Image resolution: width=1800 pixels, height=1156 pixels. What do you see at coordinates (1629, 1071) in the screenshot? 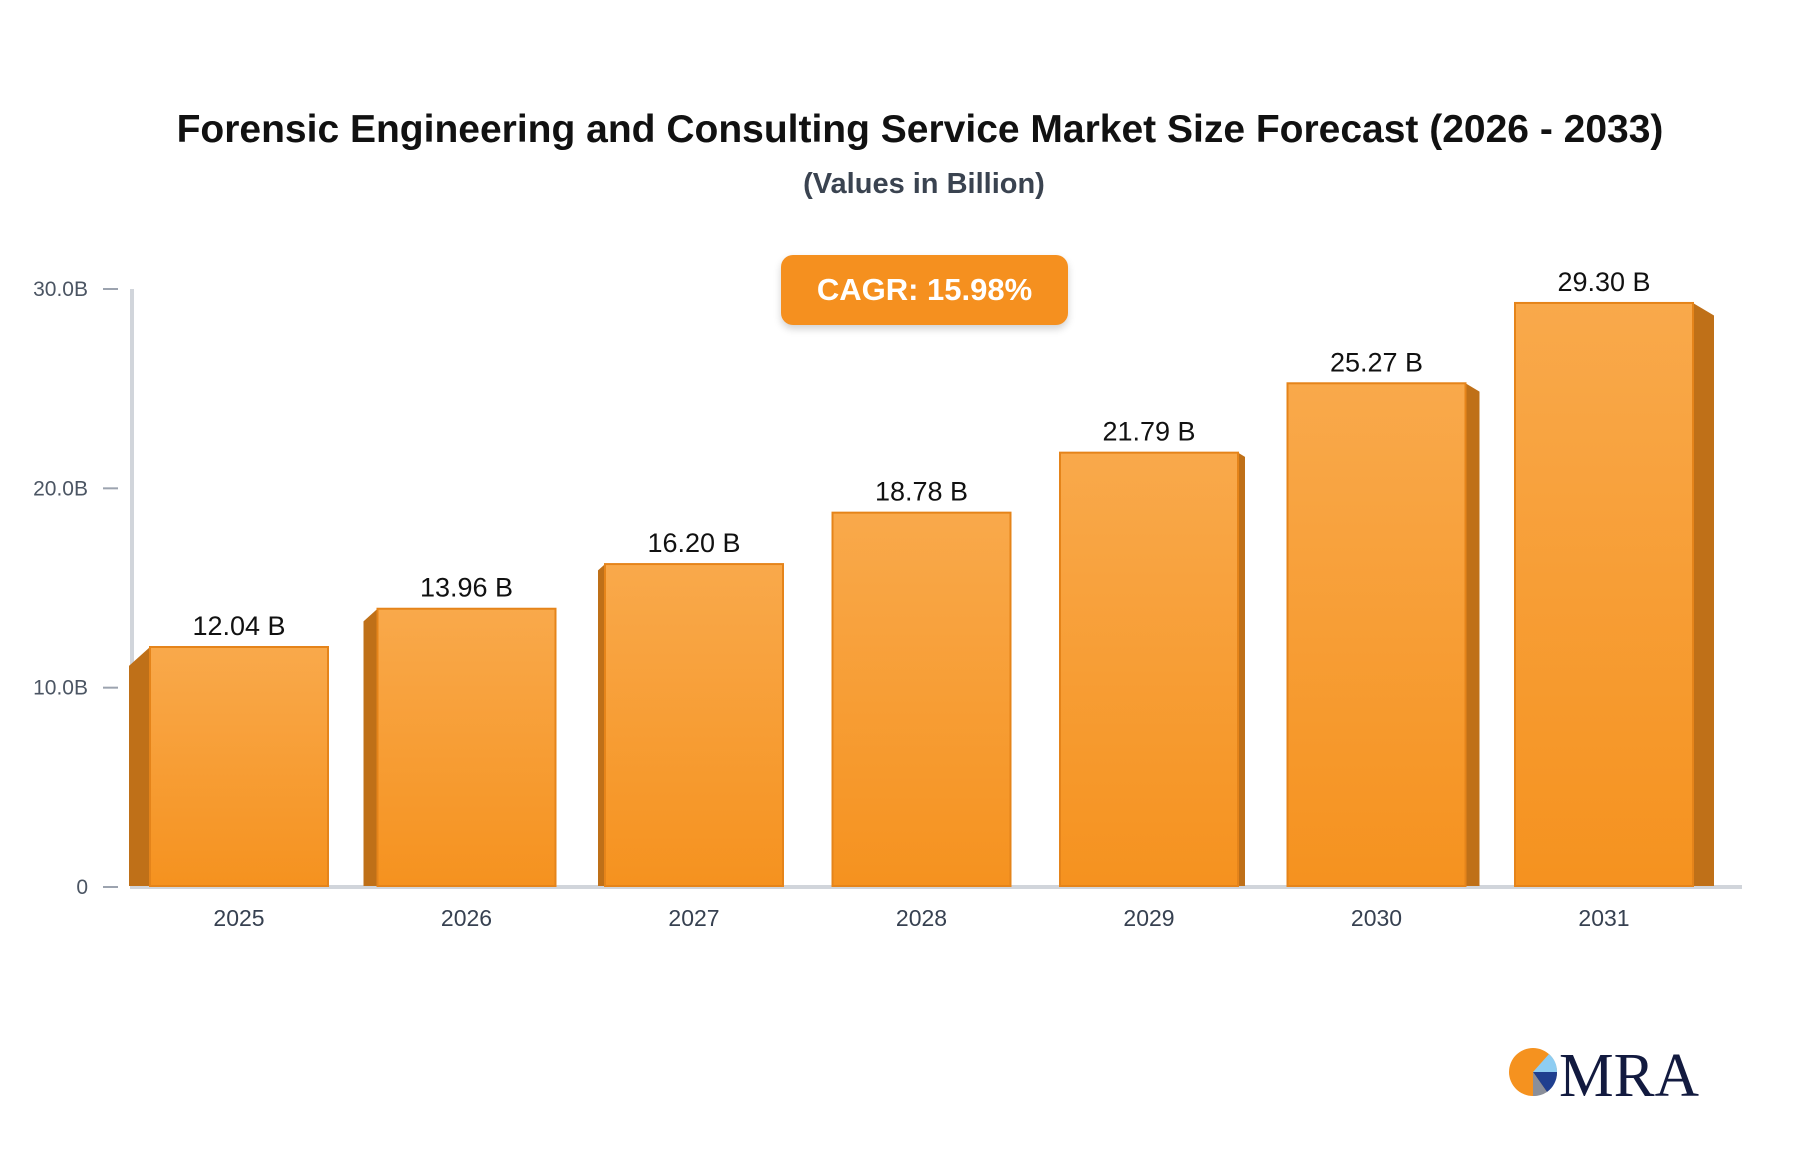
I see `svg-text: MRA` at bounding box center [1629, 1071].